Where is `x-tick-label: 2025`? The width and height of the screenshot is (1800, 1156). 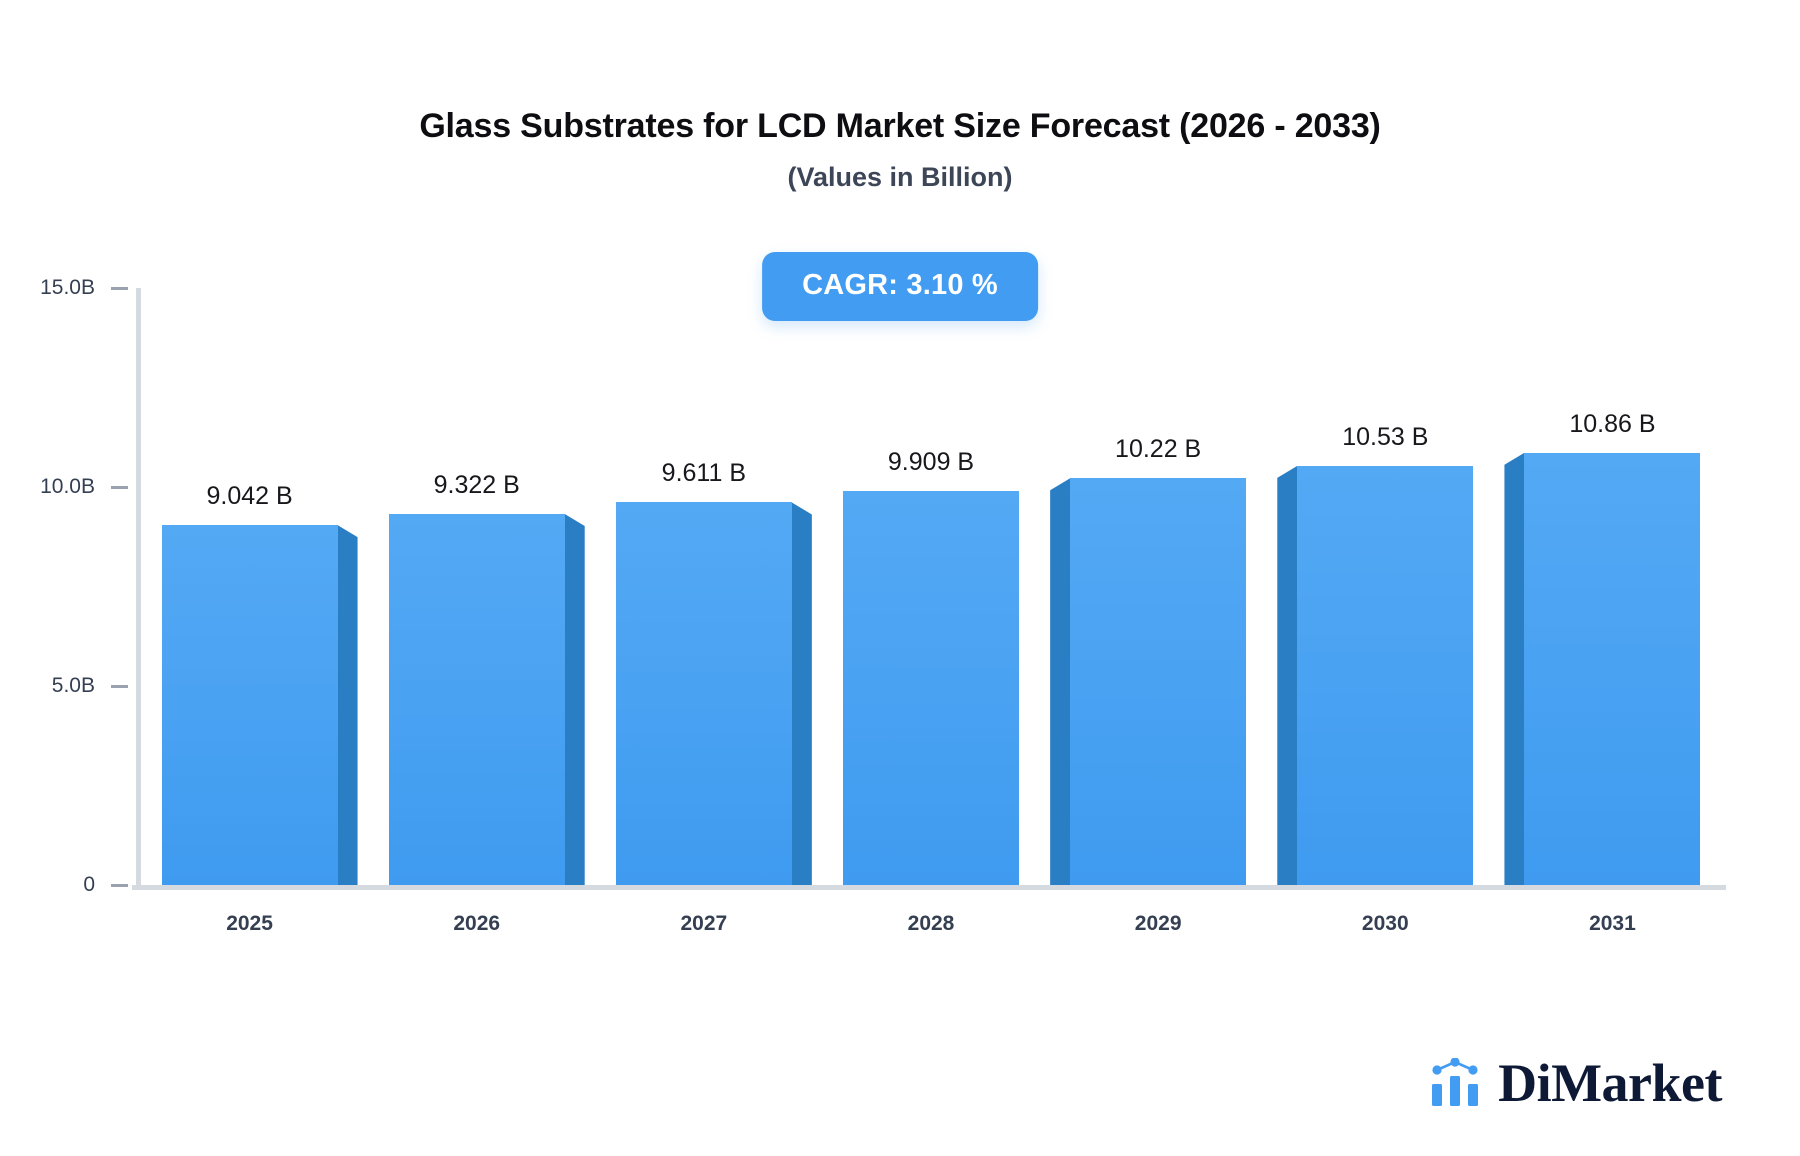
x-tick-label: 2025 is located at coordinates (249, 923).